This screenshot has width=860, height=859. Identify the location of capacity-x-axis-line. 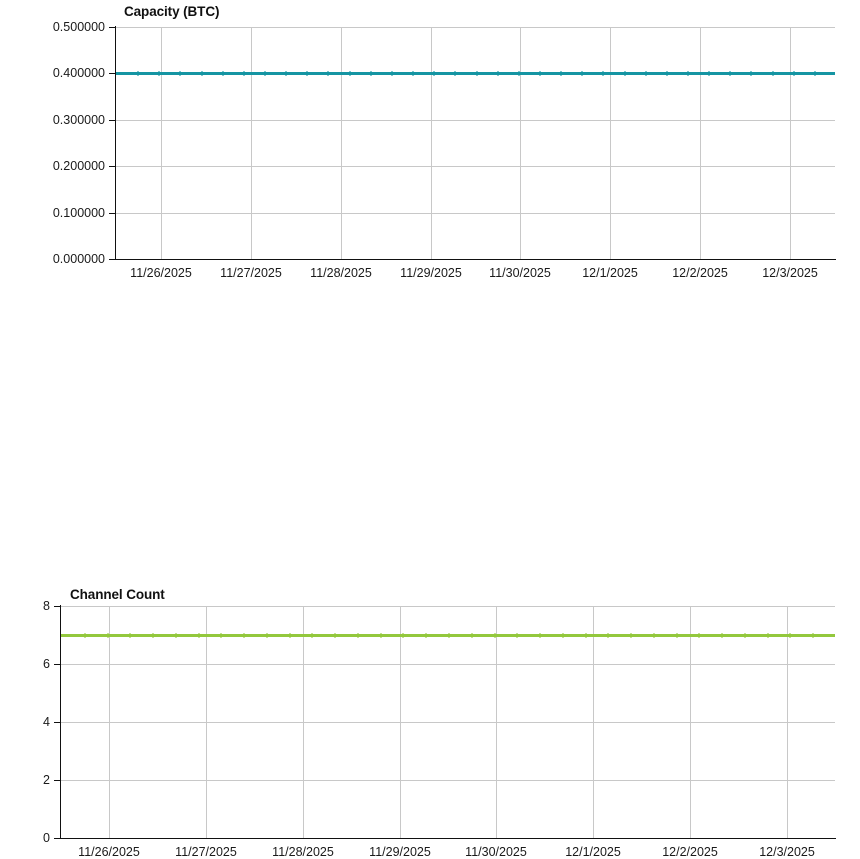
(475, 259).